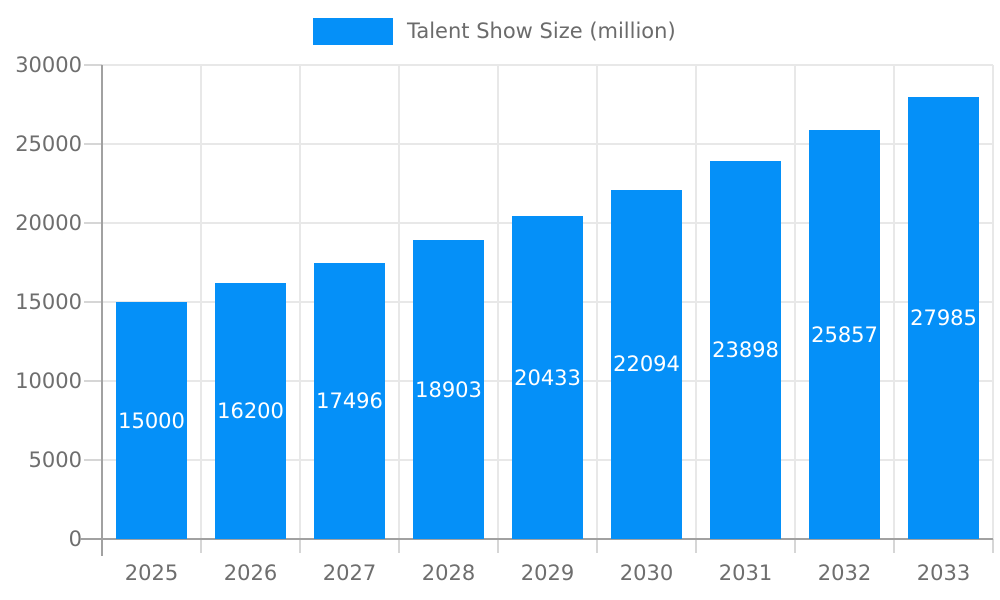 Image resolution: width=1000 pixels, height=600 pixels. I want to click on x-axis-tick-label: 2029, so click(547, 573).